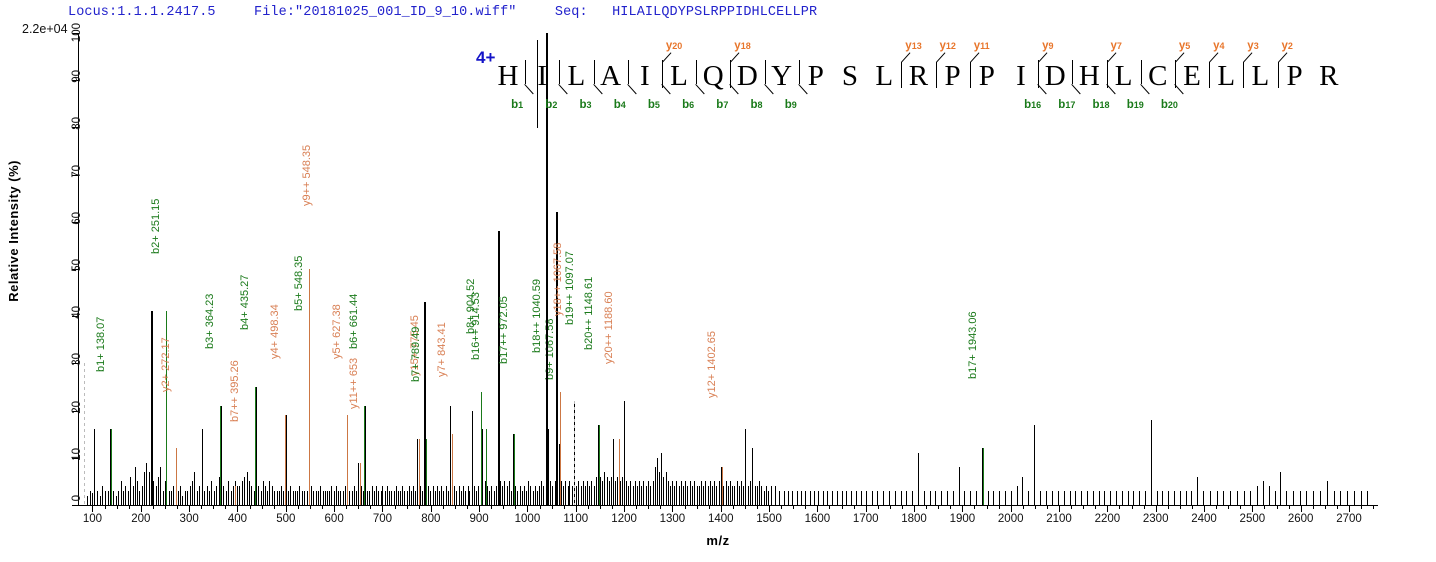 Image resolution: width=1436 pixels, height=562 pixels. Describe the element at coordinates (947, 46) in the screenshot. I see `y-ion-label: y12` at that location.